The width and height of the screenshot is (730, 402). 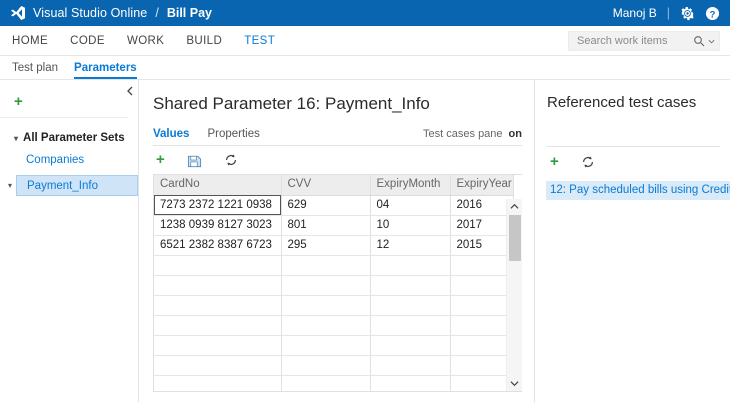 What do you see at coordinates (622, 102) in the screenshot?
I see `referenced-test-cases-title: Referenced test cases` at bounding box center [622, 102].